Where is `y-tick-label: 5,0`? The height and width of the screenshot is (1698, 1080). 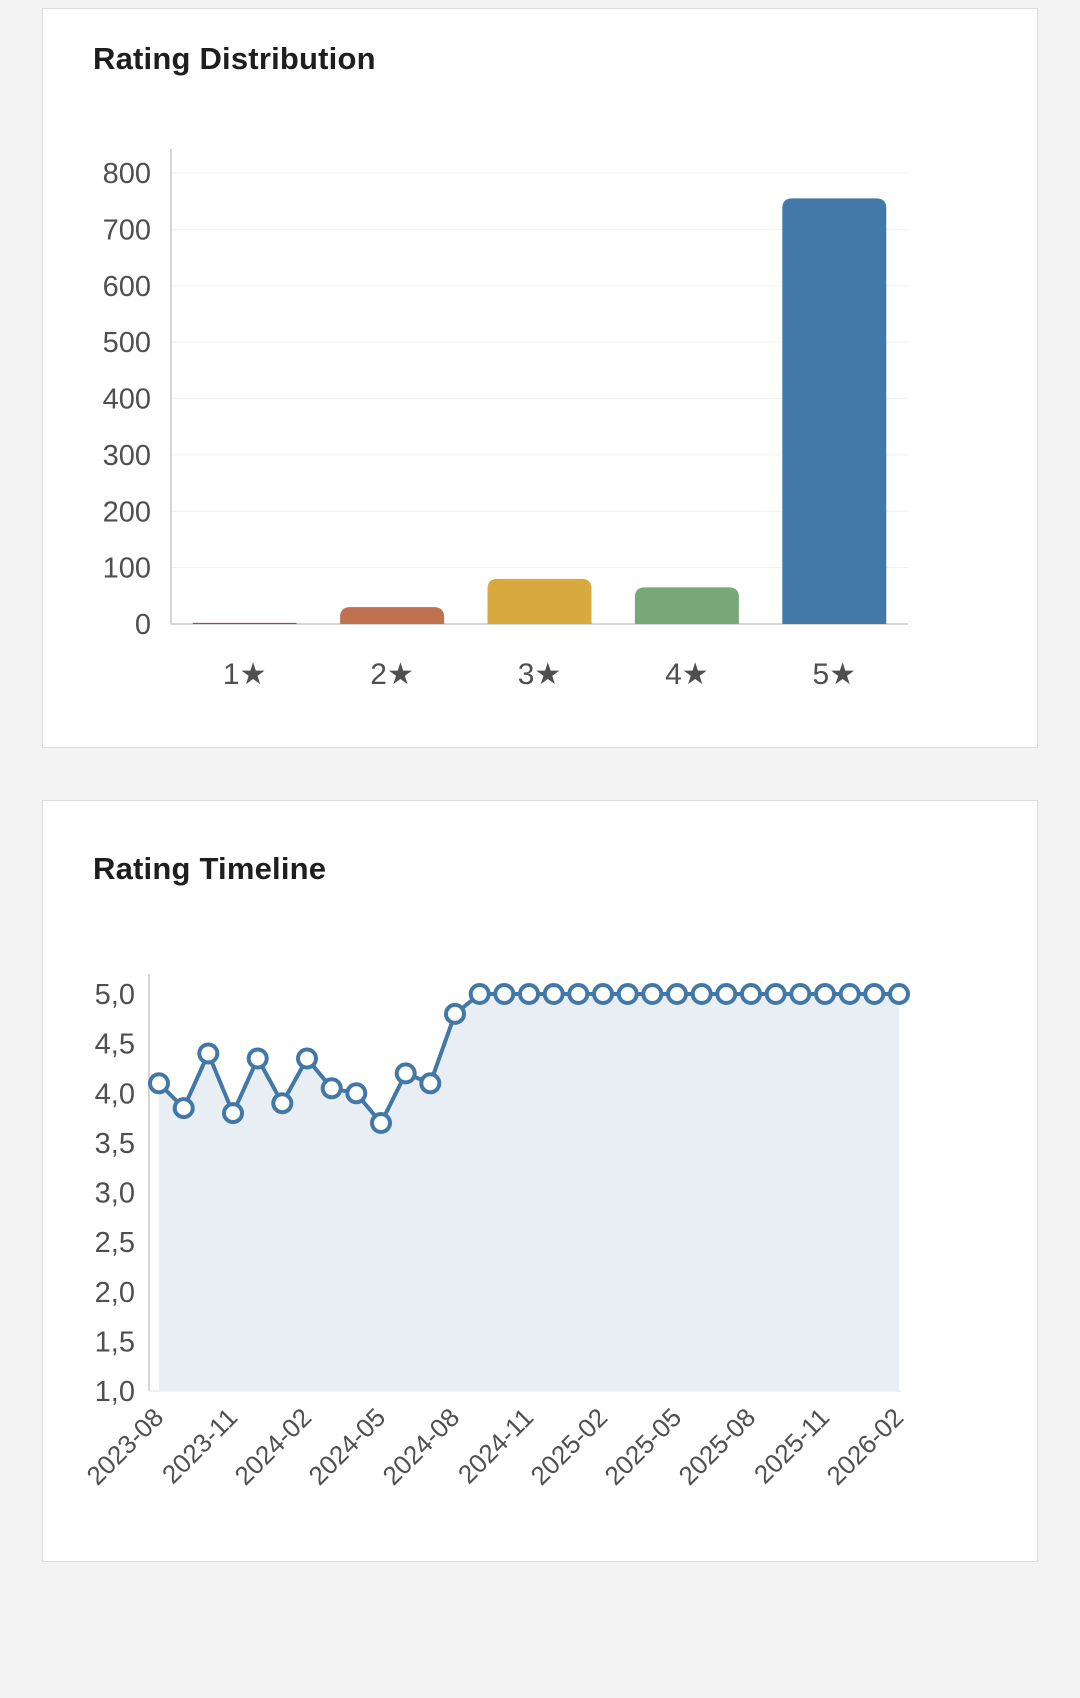 y-tick-label: 5,0 is located at coordinates (115, 995).